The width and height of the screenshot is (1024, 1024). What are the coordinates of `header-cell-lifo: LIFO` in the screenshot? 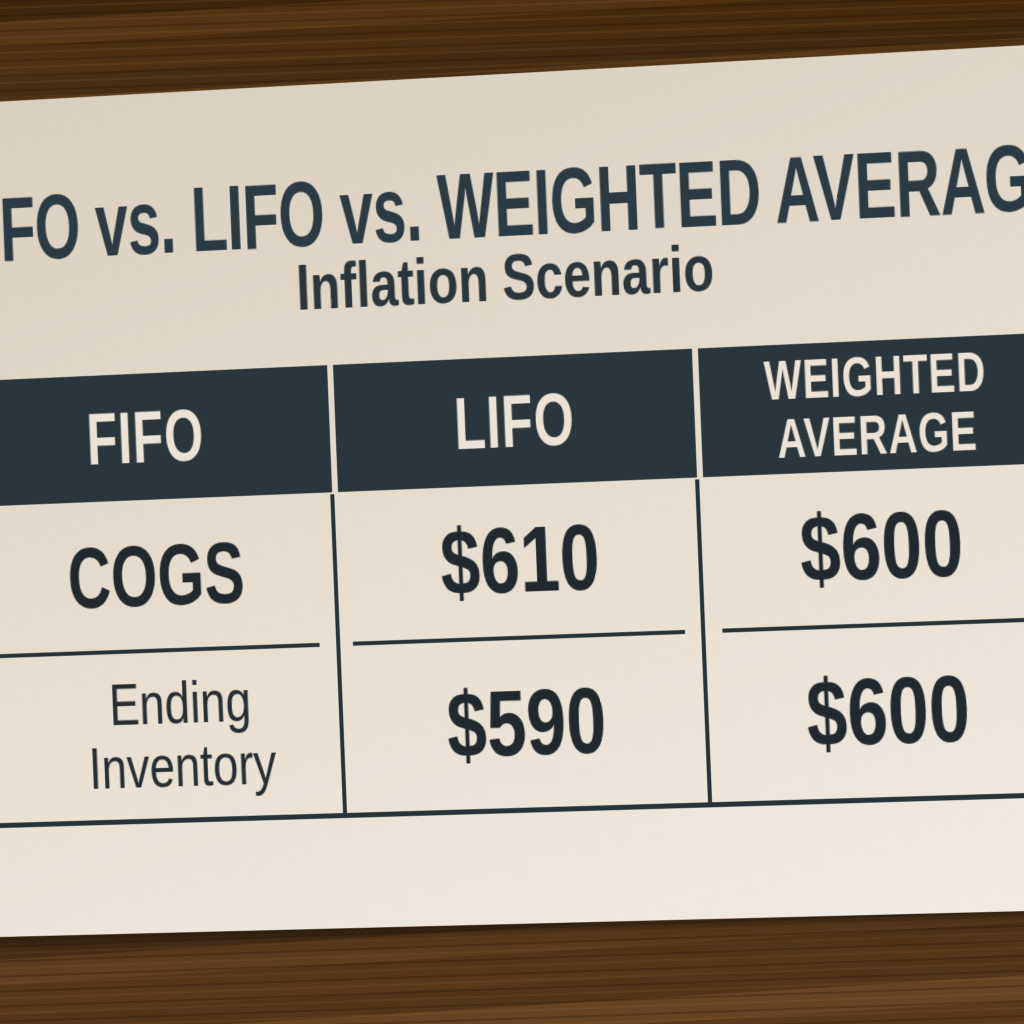 It's located at (515, 420).